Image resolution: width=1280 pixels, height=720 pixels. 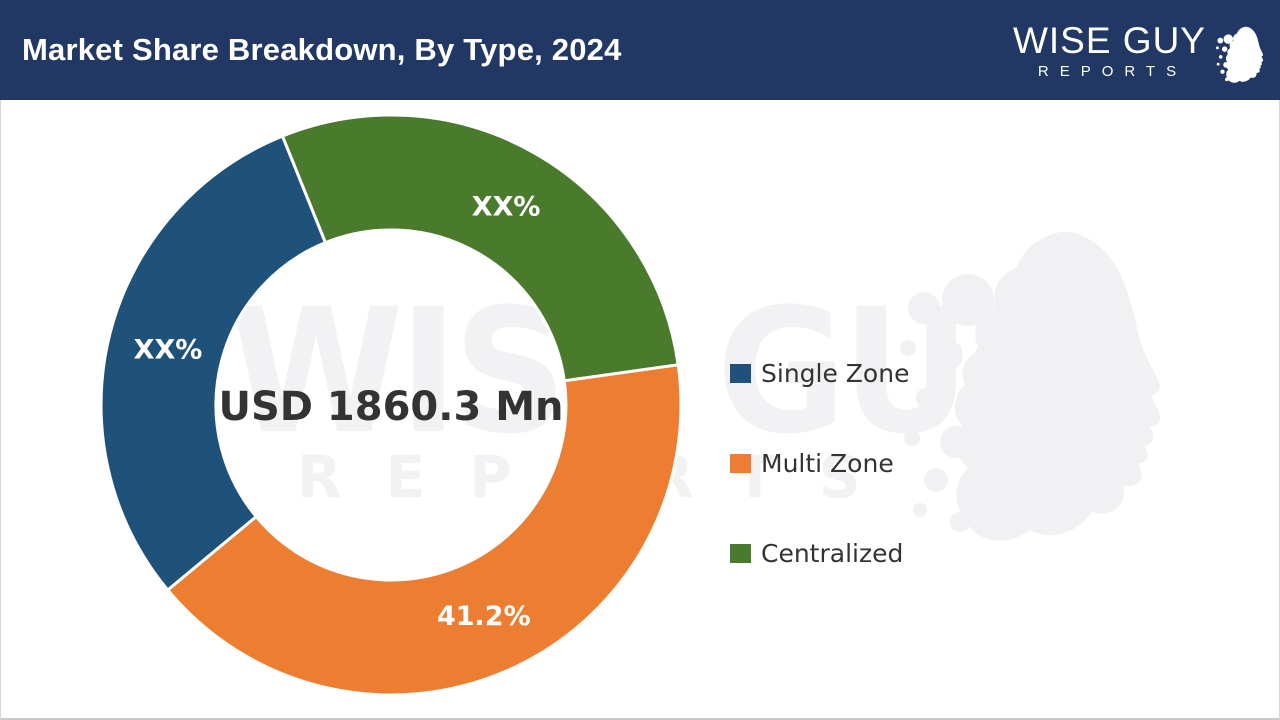 I want to click on legend: Single Zone Multi Zone Centralized, so click(x=819, y=487).